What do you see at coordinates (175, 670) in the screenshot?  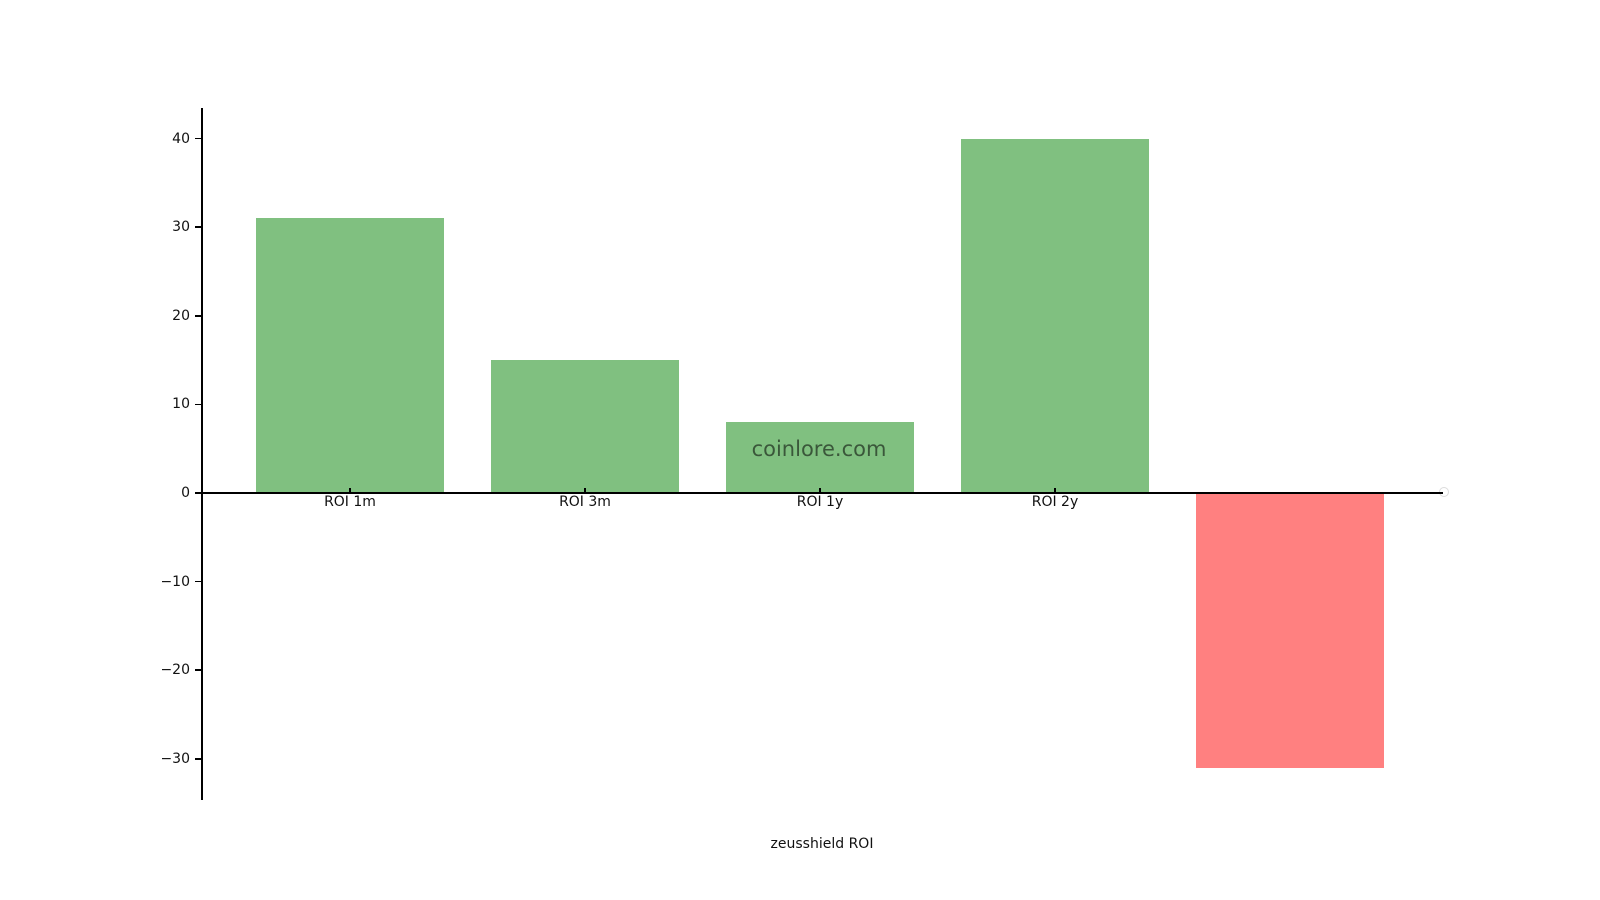 I see `y-tick-label-neg20: −20` at bounding box center [175, 670].